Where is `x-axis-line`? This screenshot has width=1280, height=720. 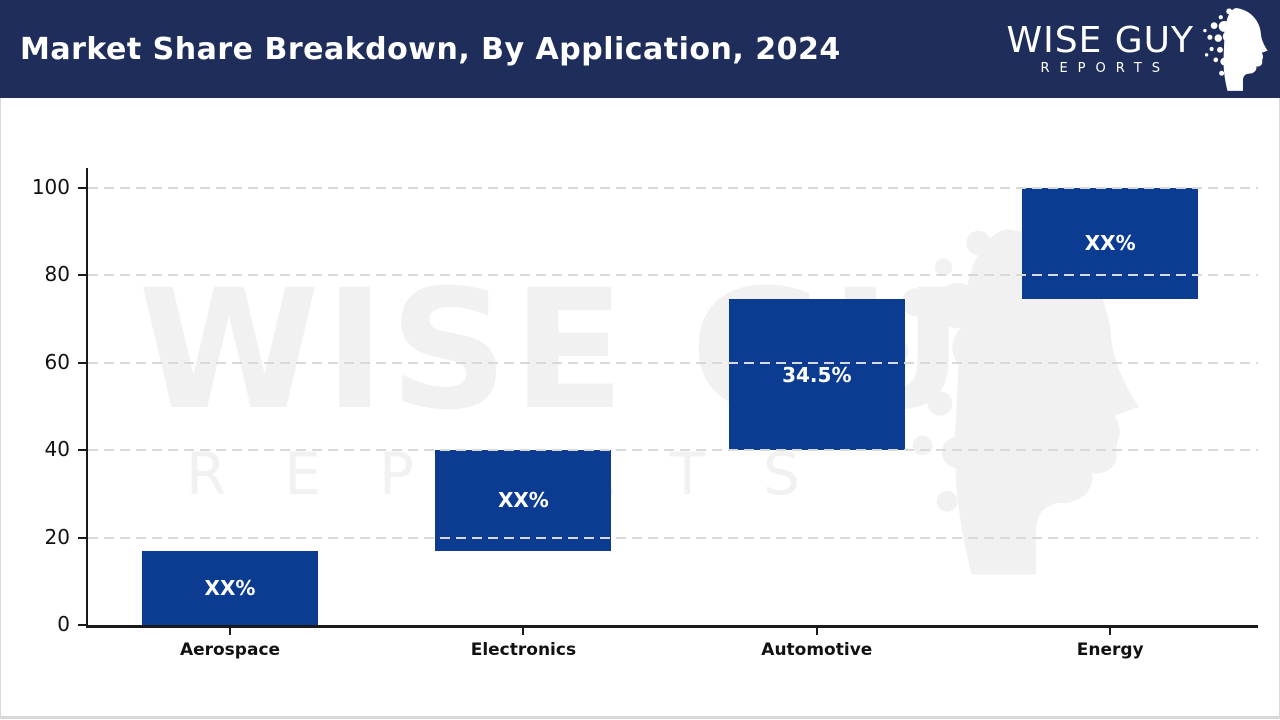
x-axis-line is located at coordinates (672, 626).